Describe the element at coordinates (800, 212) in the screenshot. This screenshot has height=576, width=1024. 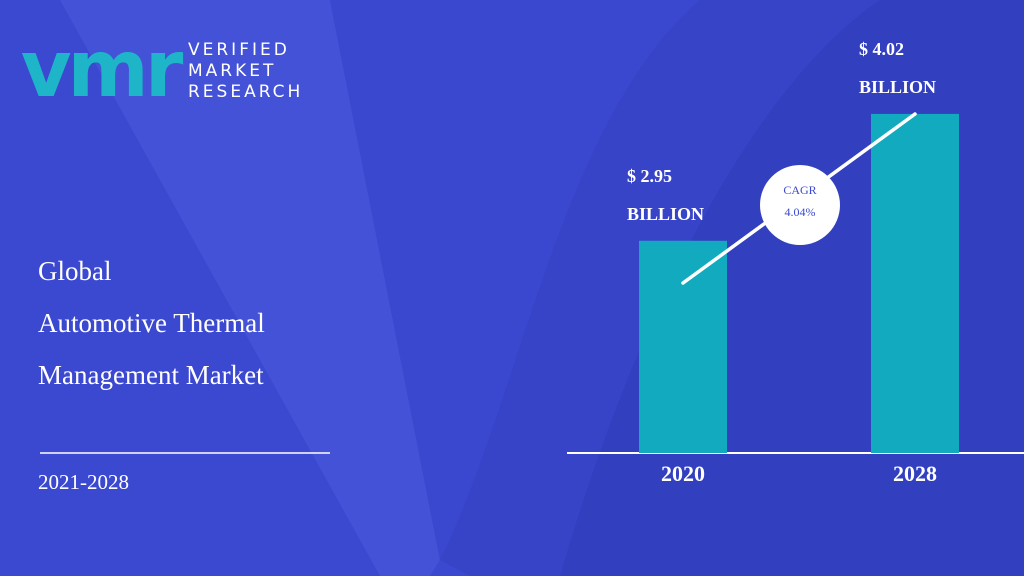
I see `cagr-value: 4.04%` at that location.